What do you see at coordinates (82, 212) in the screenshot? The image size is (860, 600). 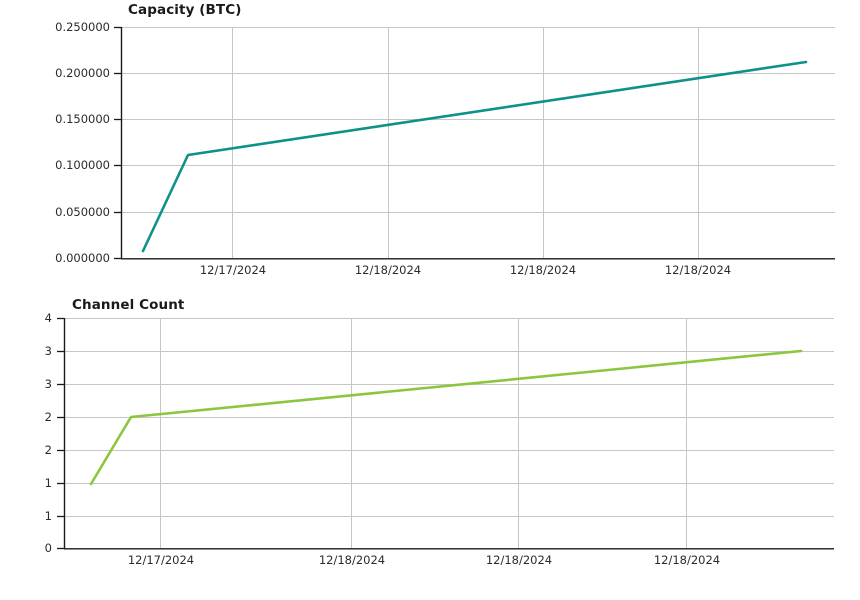 I see `capacity-ytick-label-0050000: 0.050000` at bounding box center [82, 212].